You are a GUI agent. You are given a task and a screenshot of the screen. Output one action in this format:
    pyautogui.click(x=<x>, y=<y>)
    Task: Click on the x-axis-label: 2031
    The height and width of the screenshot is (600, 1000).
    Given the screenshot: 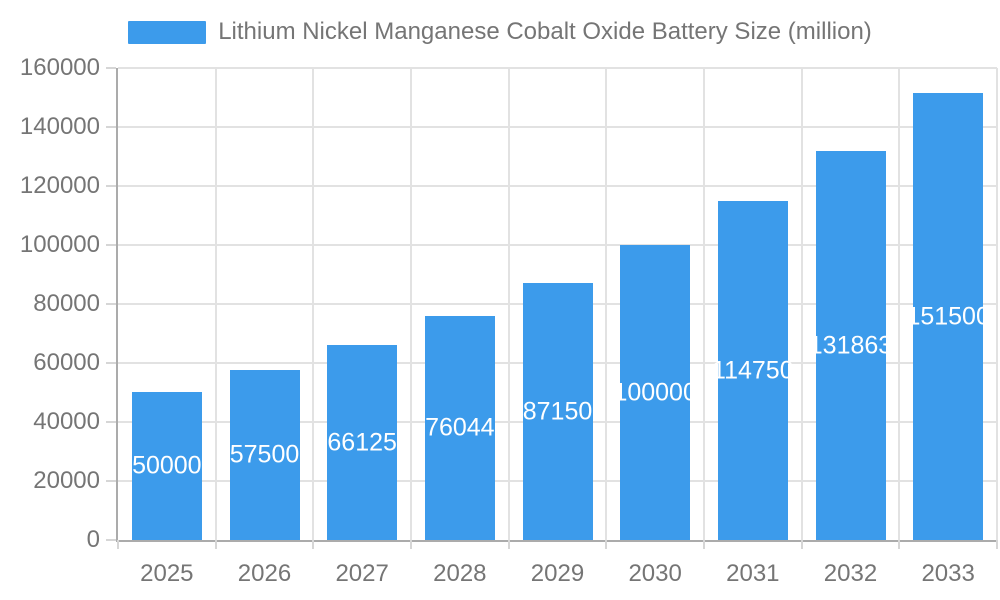 What is the action you would take?
    pyautogui.click(x=753, y=573)
    